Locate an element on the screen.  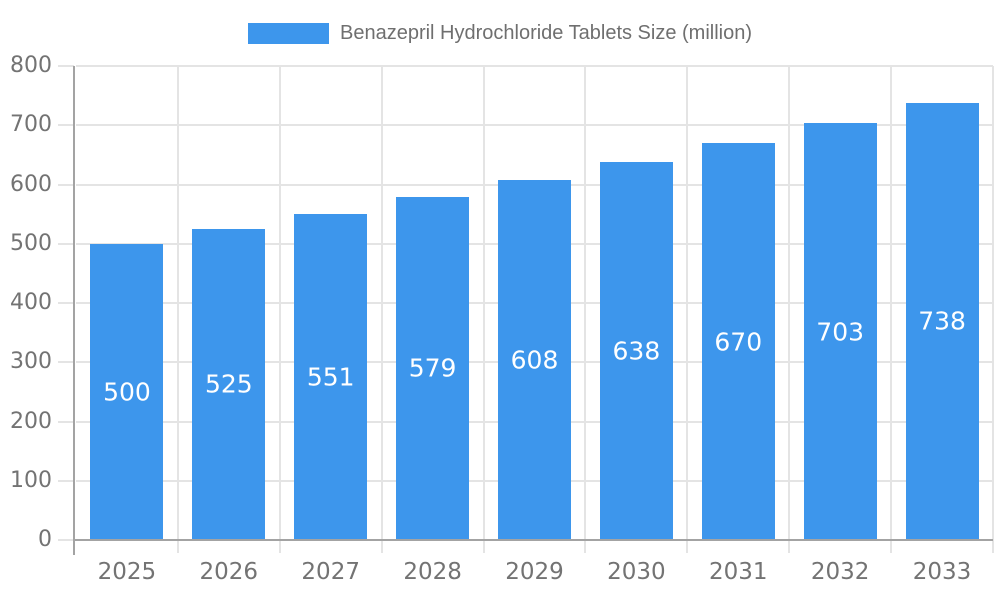
x-axis-label: 2028 is located at coordinates (432, 572).